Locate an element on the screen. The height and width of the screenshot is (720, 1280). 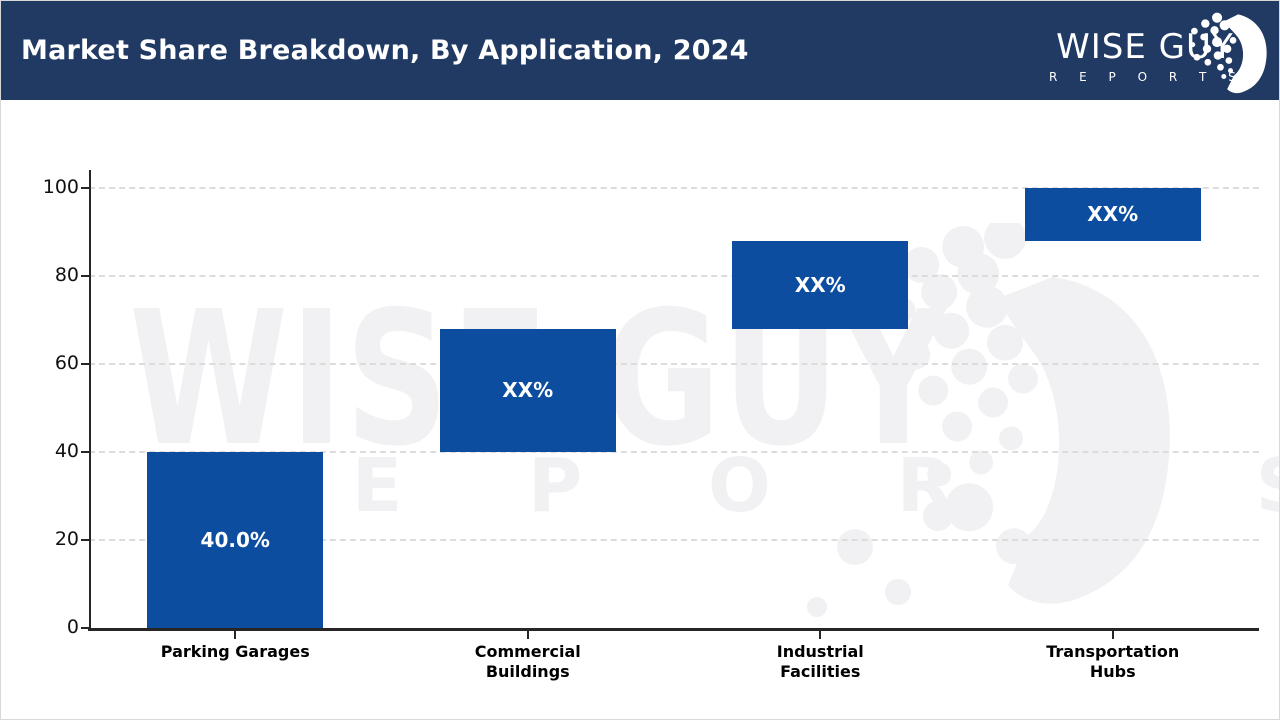
x-tick-label-4: Transportation Hubs is located at coordinates (1113, 662).